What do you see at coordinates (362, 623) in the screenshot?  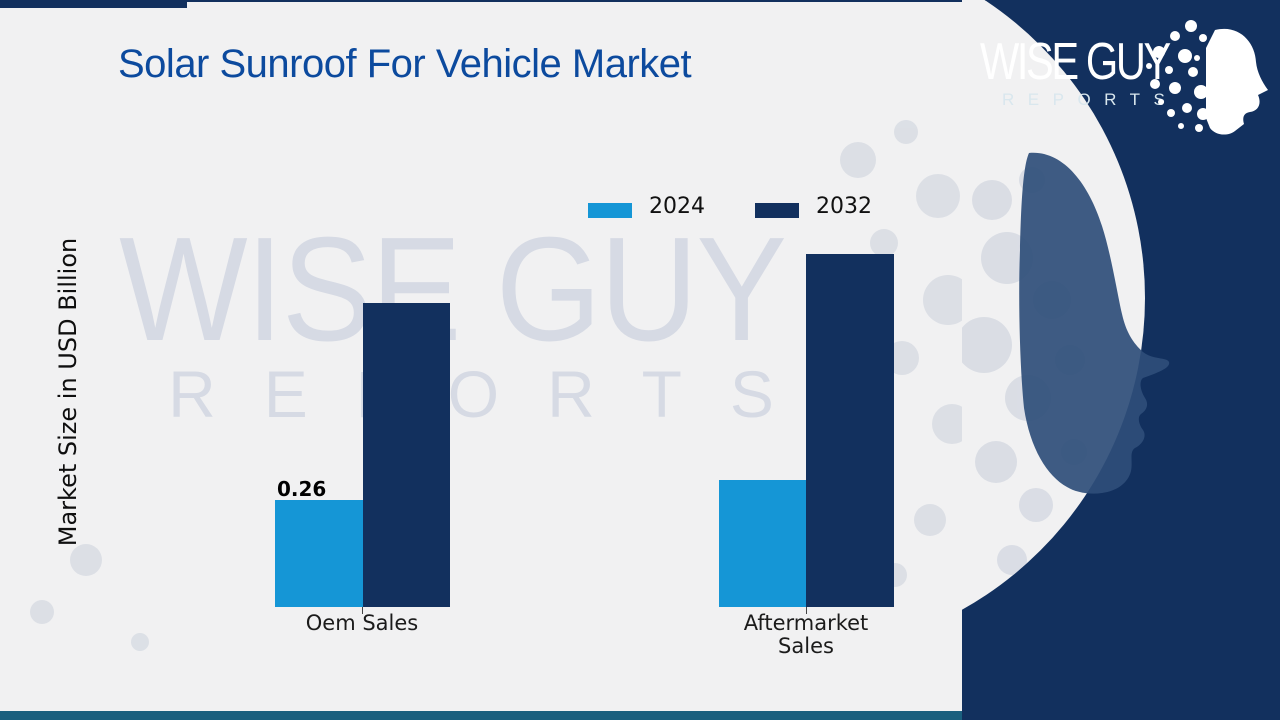 I see `category-label-oem-sales: Oem Sales` at bounding box center [362, 623].